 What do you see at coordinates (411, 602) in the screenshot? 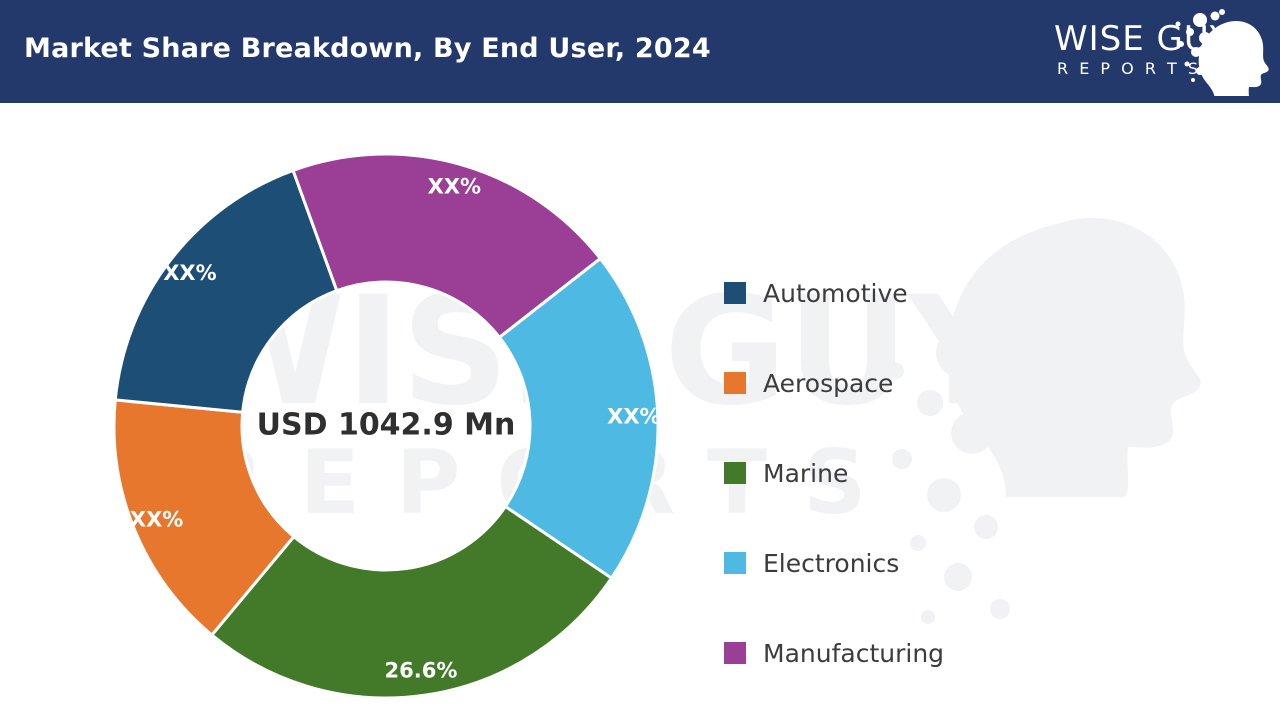
I see `donut-slice-marine` at bounding box center [411, 602].